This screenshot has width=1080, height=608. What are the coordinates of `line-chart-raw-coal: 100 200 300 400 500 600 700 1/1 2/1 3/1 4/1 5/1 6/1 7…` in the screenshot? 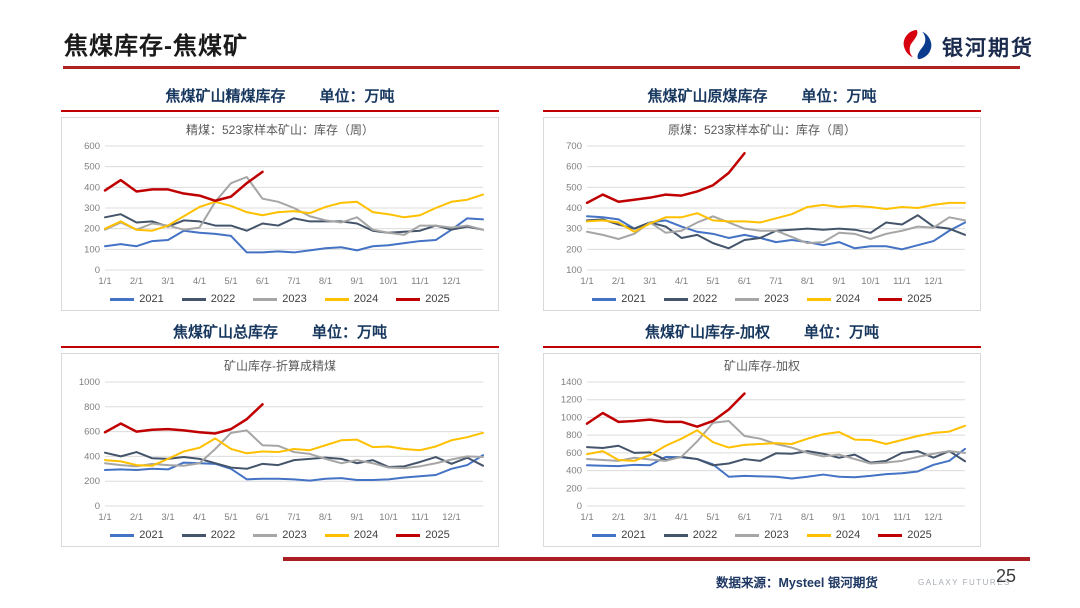 It's located at (766, 214).